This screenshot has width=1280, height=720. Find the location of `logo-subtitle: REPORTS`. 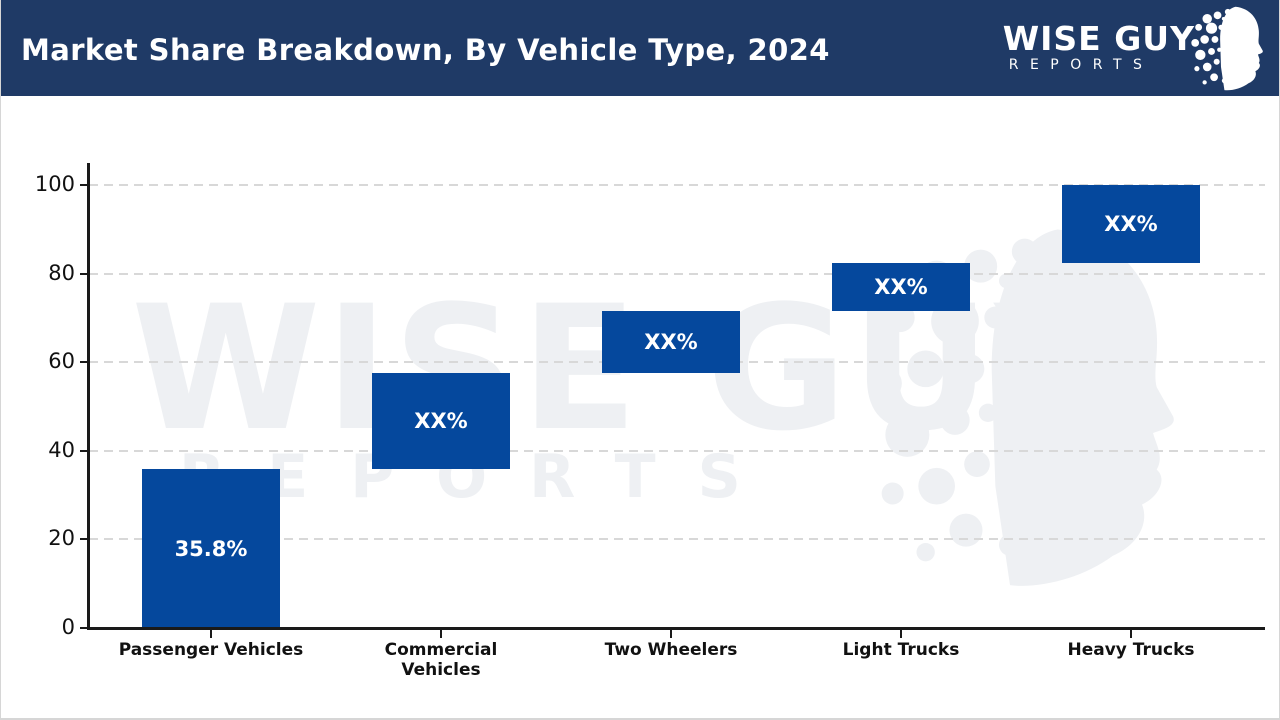

logo-subtitle: REPORTS is located at coordinates (1081, 65).